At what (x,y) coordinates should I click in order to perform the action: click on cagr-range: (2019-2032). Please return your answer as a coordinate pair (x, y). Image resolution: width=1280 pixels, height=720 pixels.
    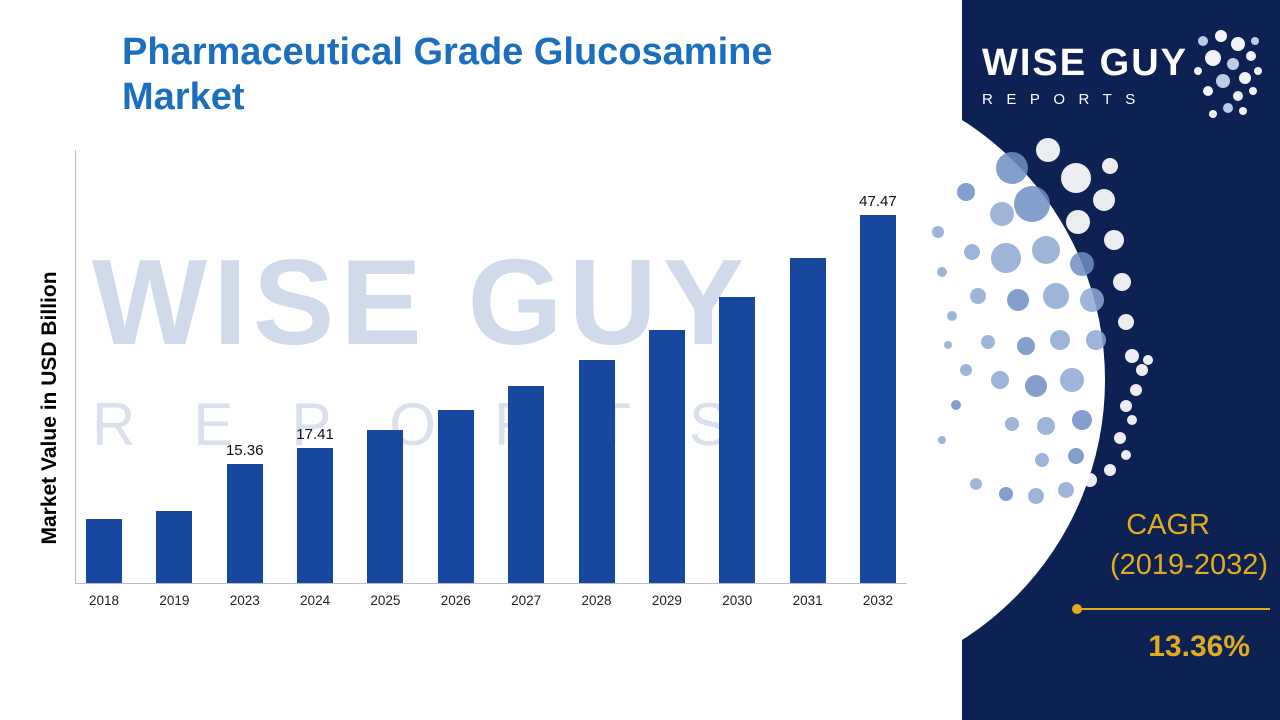
    Looking at the image, I should click on (1189, 565).